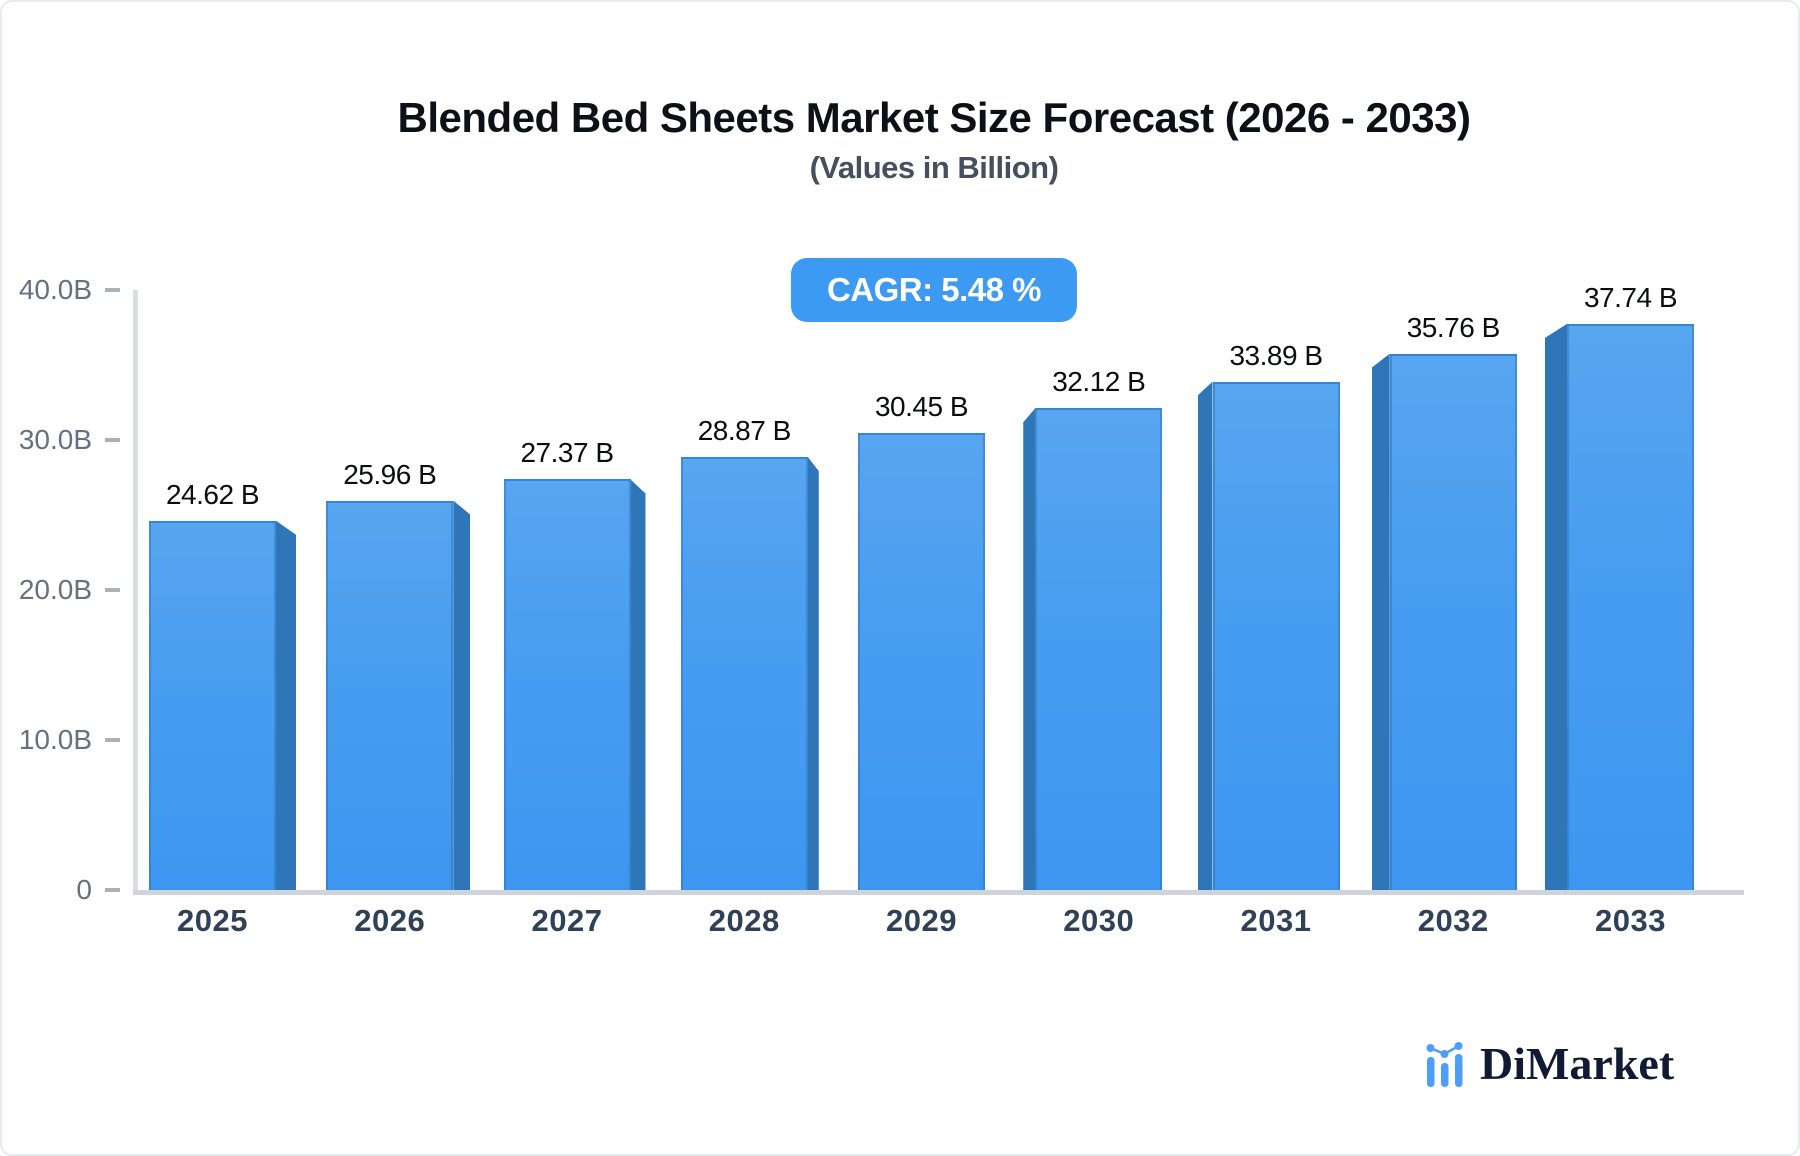  I want to click on bar-value-label: 32.12 B, so click(1099, 382).